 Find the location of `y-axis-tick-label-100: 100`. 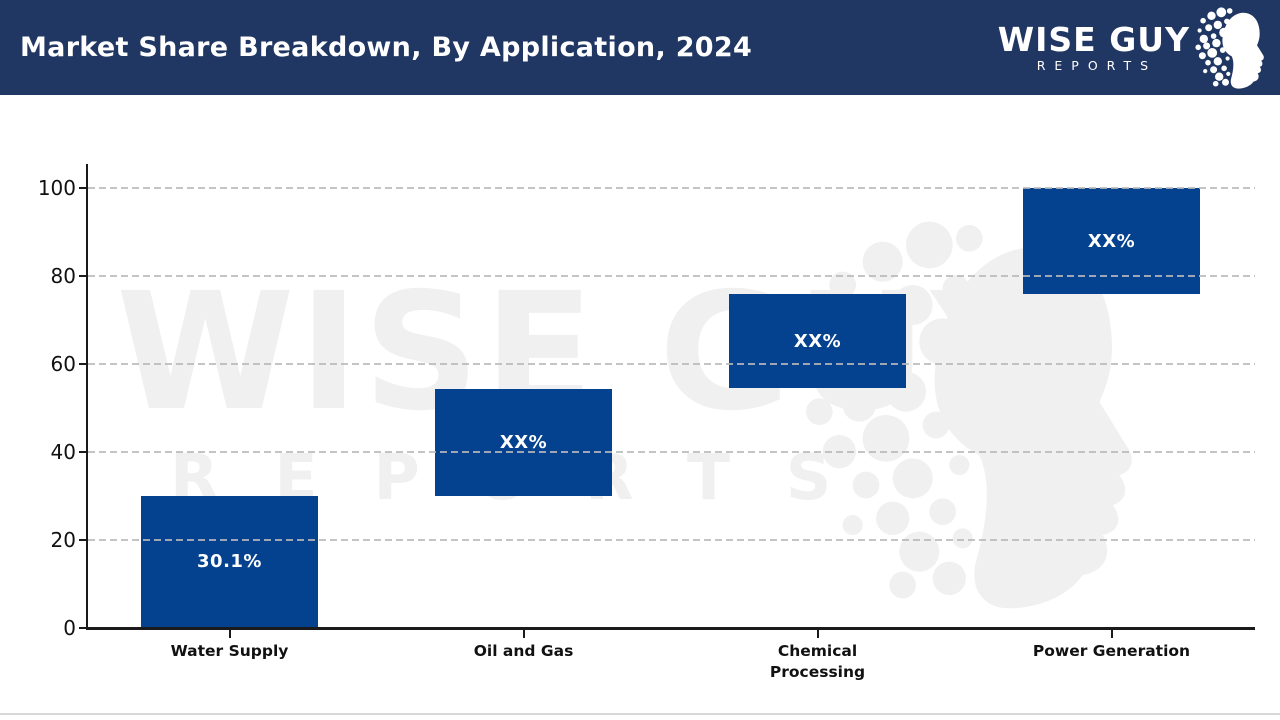

y-axis-tick-label-100: 100 is located at coordinates (56, 188).